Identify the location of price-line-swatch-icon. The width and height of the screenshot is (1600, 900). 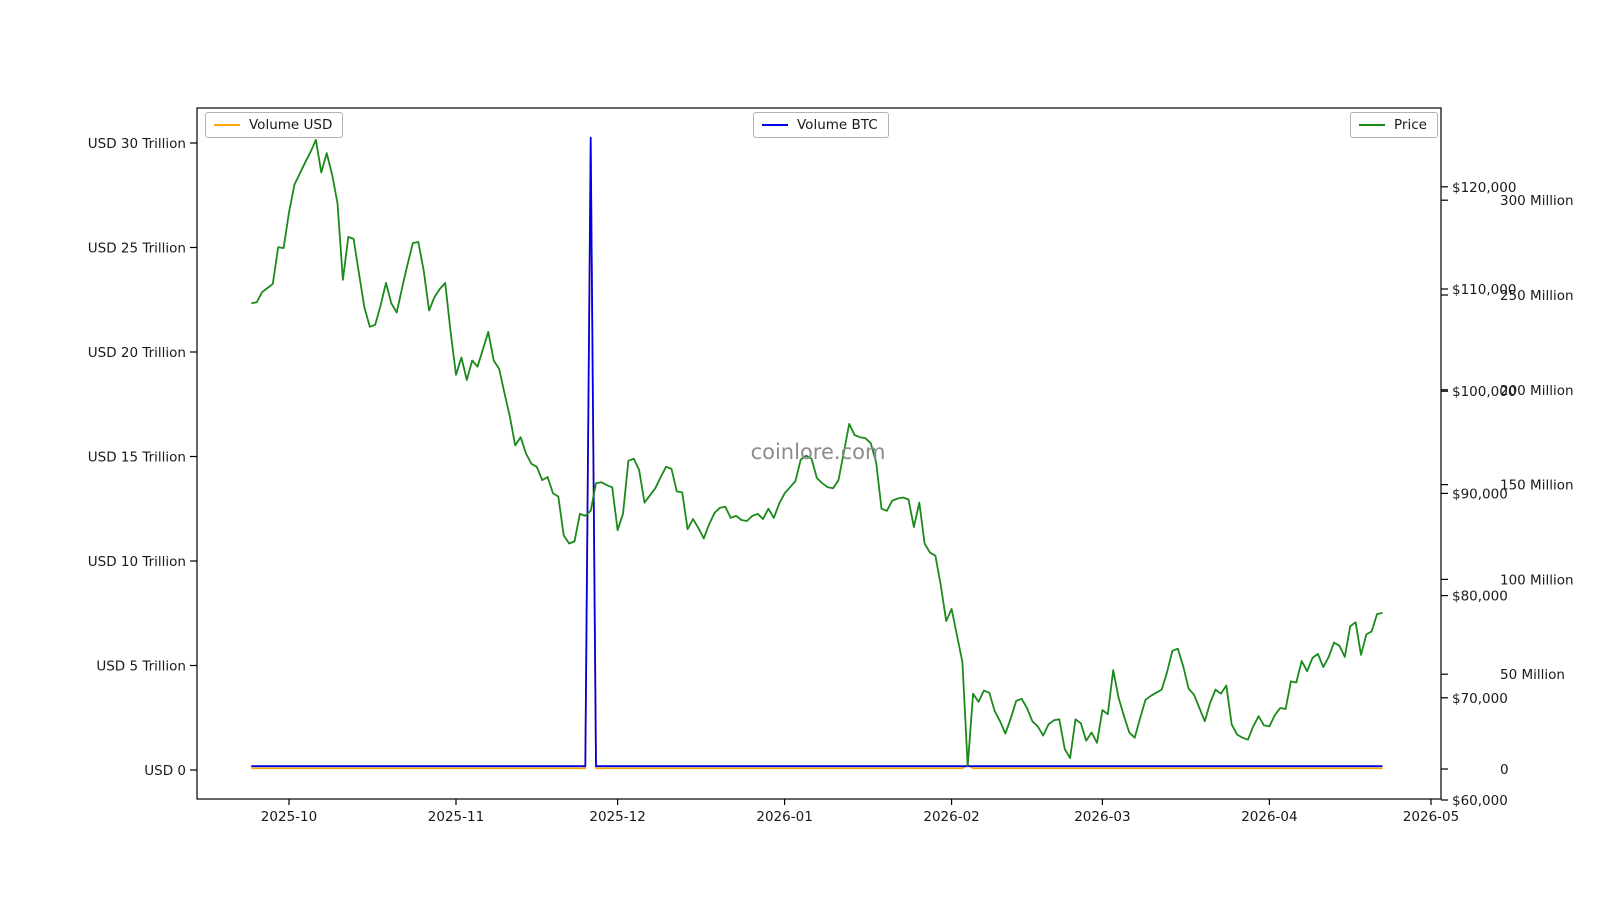
(1372, 125).